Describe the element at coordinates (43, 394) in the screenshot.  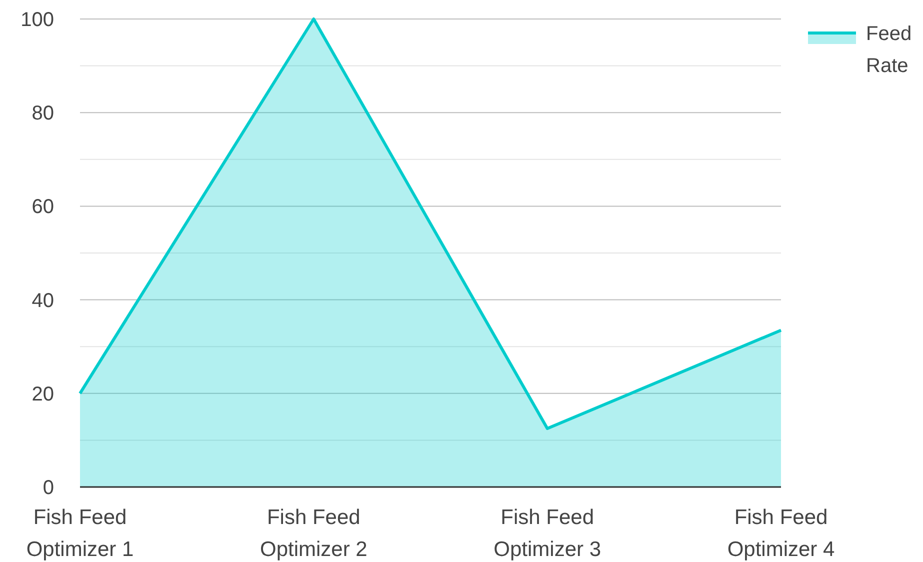
I see `y-tick-label: 20` at that location.